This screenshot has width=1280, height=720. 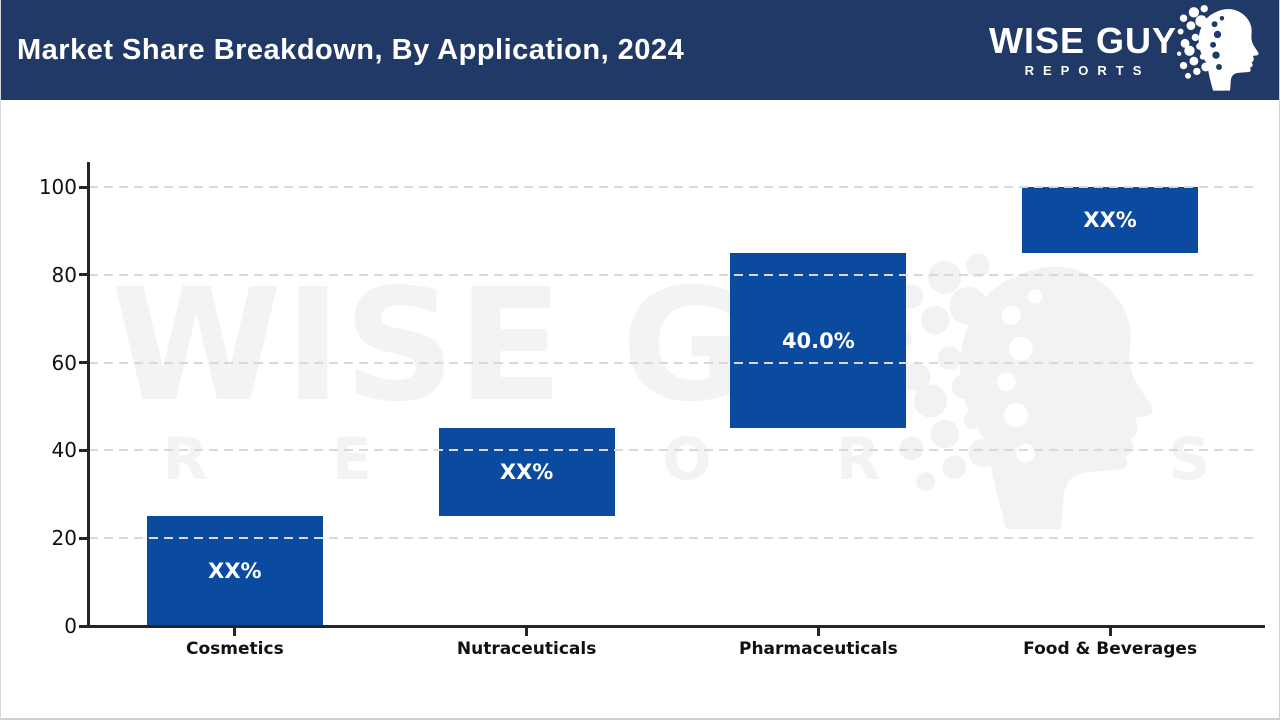 What do you see at coordinates (88, 394) in the screenshot?
I see `y-axis-line` at bounding box center [88, 394].